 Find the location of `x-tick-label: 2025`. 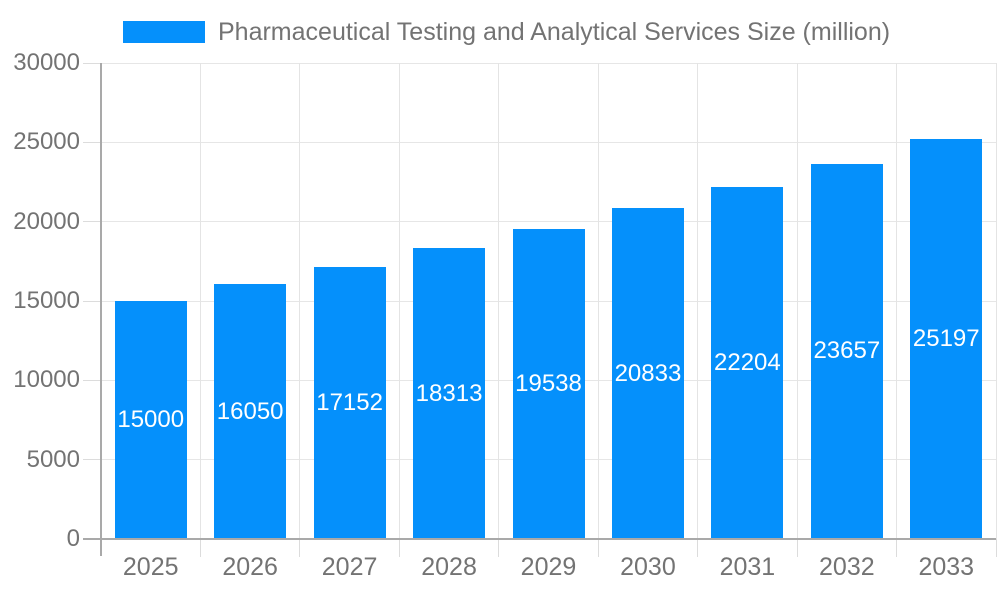

x-tick-label: 2025 is located at coordinates (150, 567).